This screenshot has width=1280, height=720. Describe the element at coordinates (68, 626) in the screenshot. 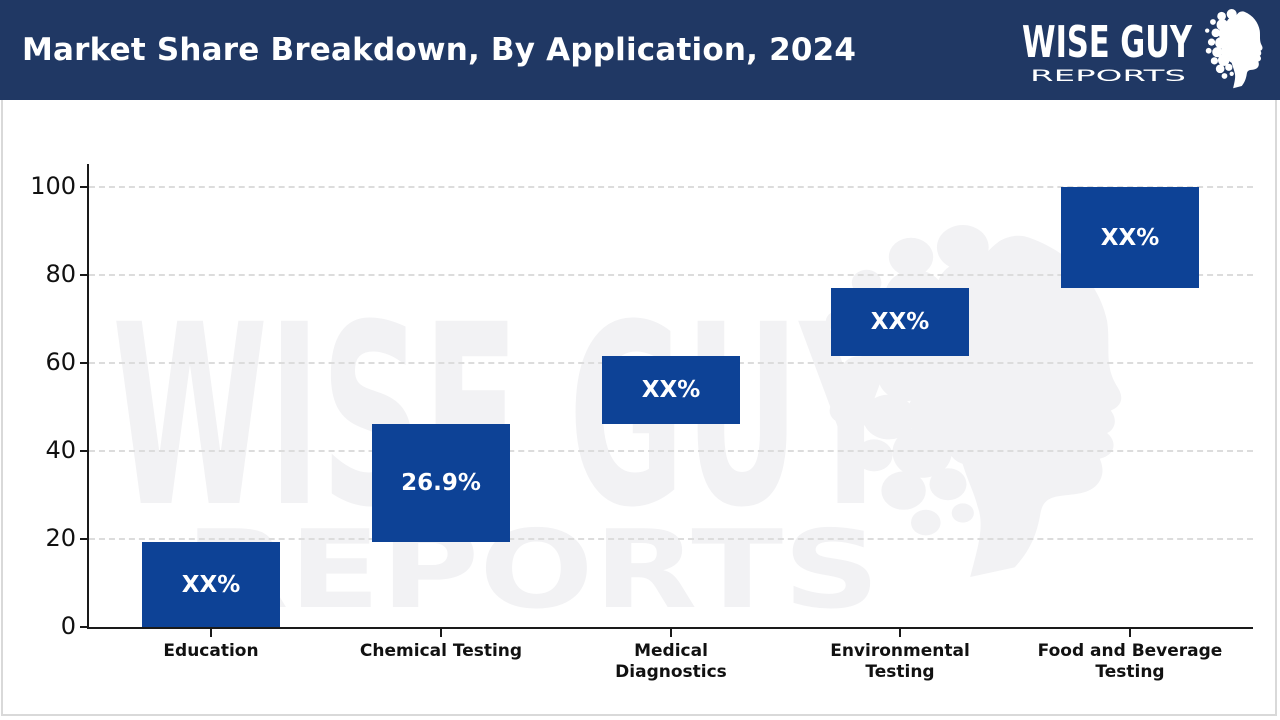

I see `y-tick-label: 0` at that location.